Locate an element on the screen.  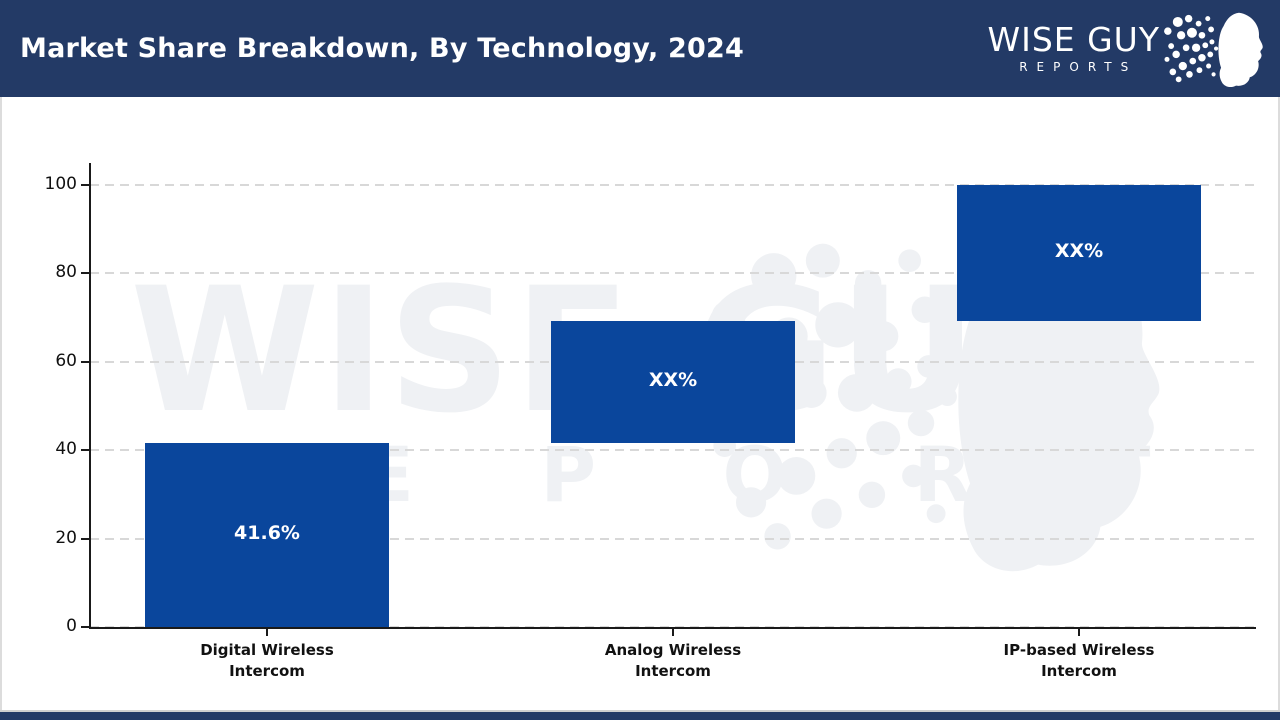
logo-wordmark: WISE GUY is located at coordinates (1073, 39).